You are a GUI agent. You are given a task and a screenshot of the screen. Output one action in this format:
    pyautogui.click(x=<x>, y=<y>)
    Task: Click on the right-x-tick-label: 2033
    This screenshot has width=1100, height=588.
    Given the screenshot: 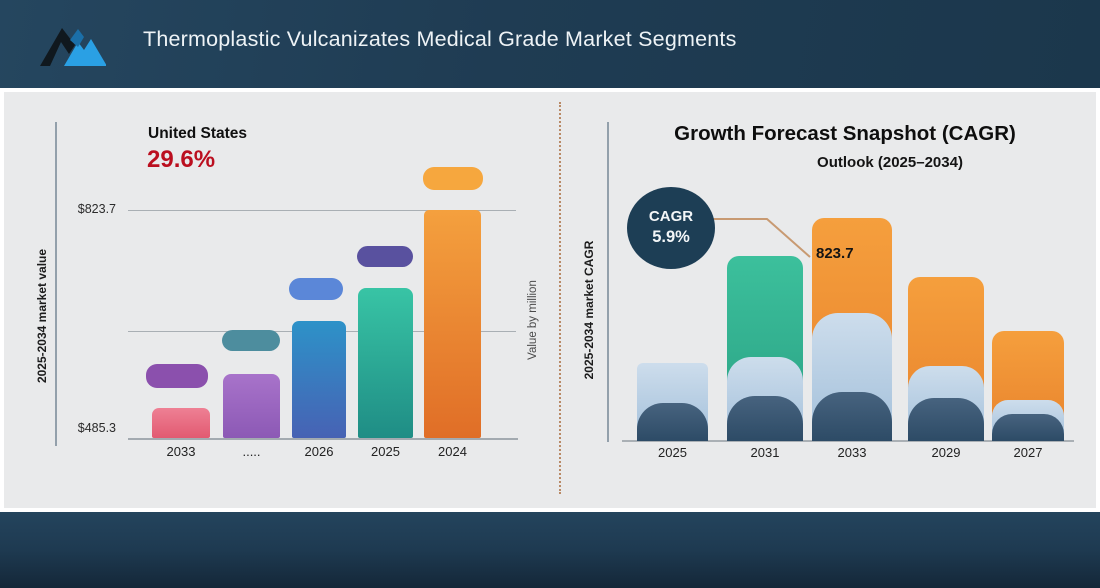 What is the action you would take?
    pyautogui.click(x=852, y=452)
    